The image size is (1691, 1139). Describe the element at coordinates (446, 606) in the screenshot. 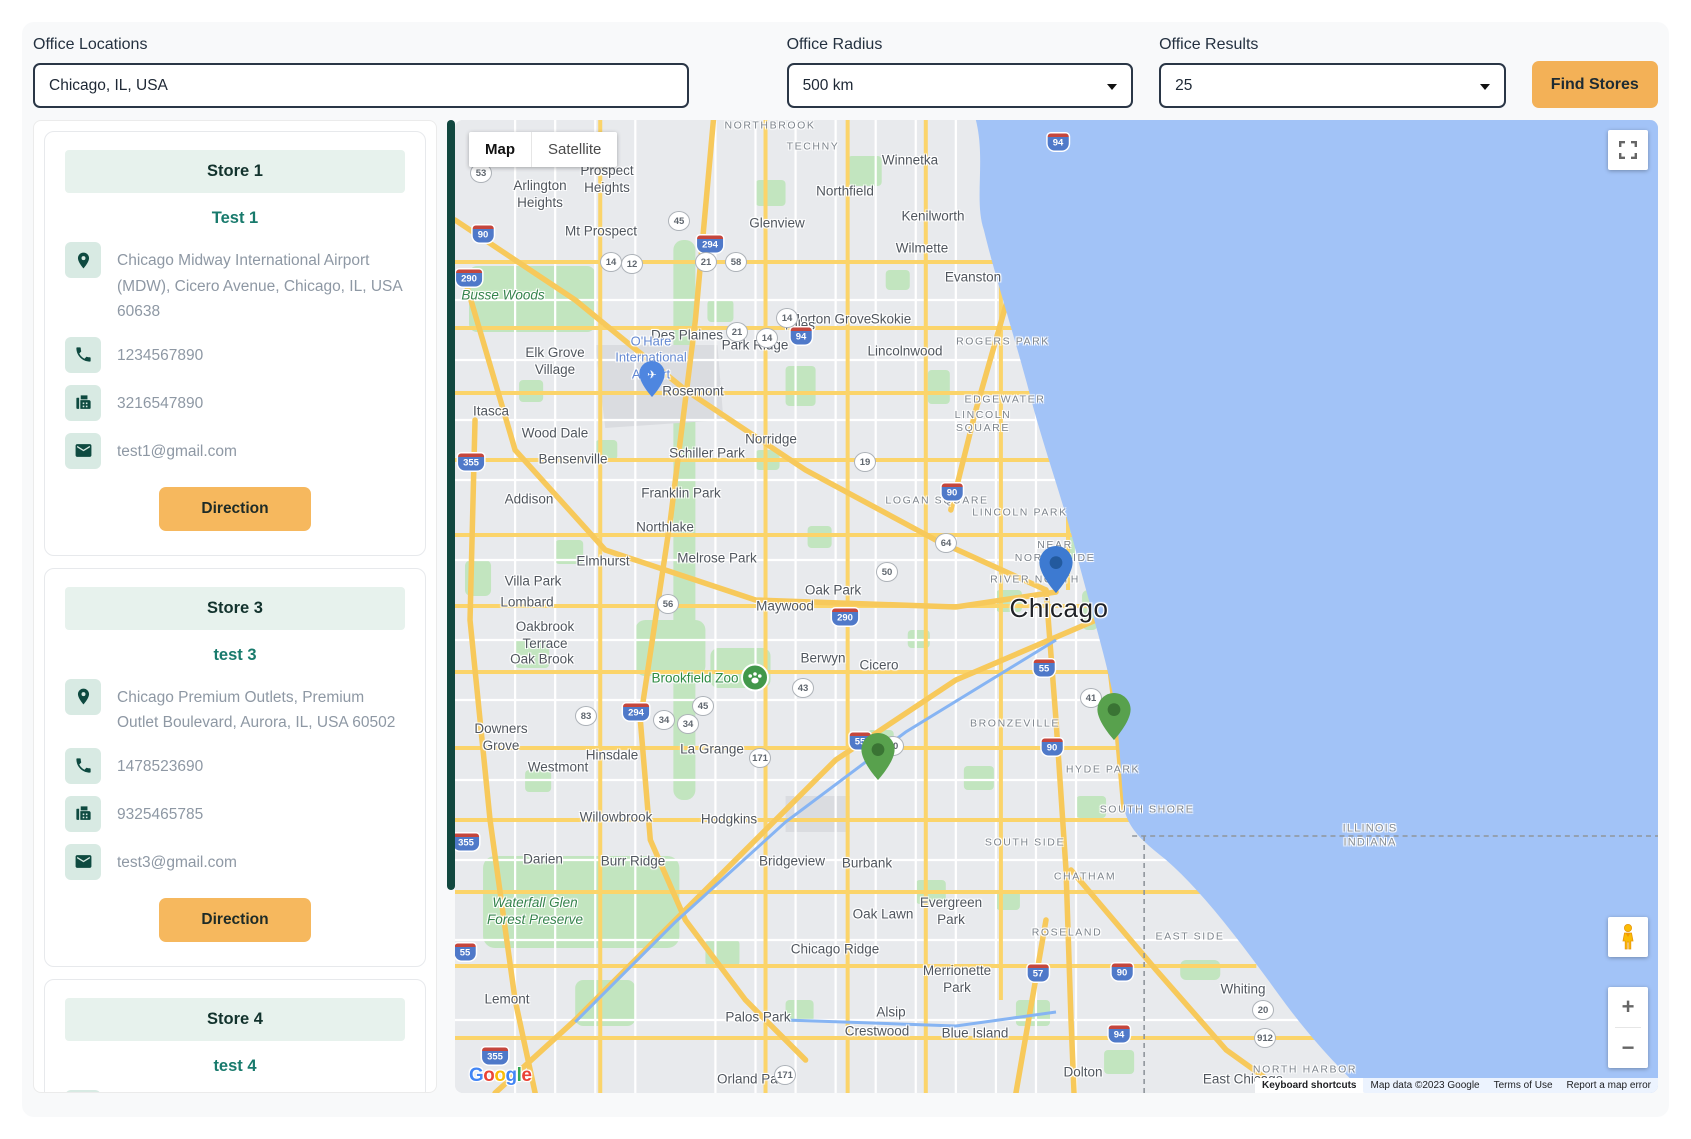

I see `sidebar-scrollbar` at that location.